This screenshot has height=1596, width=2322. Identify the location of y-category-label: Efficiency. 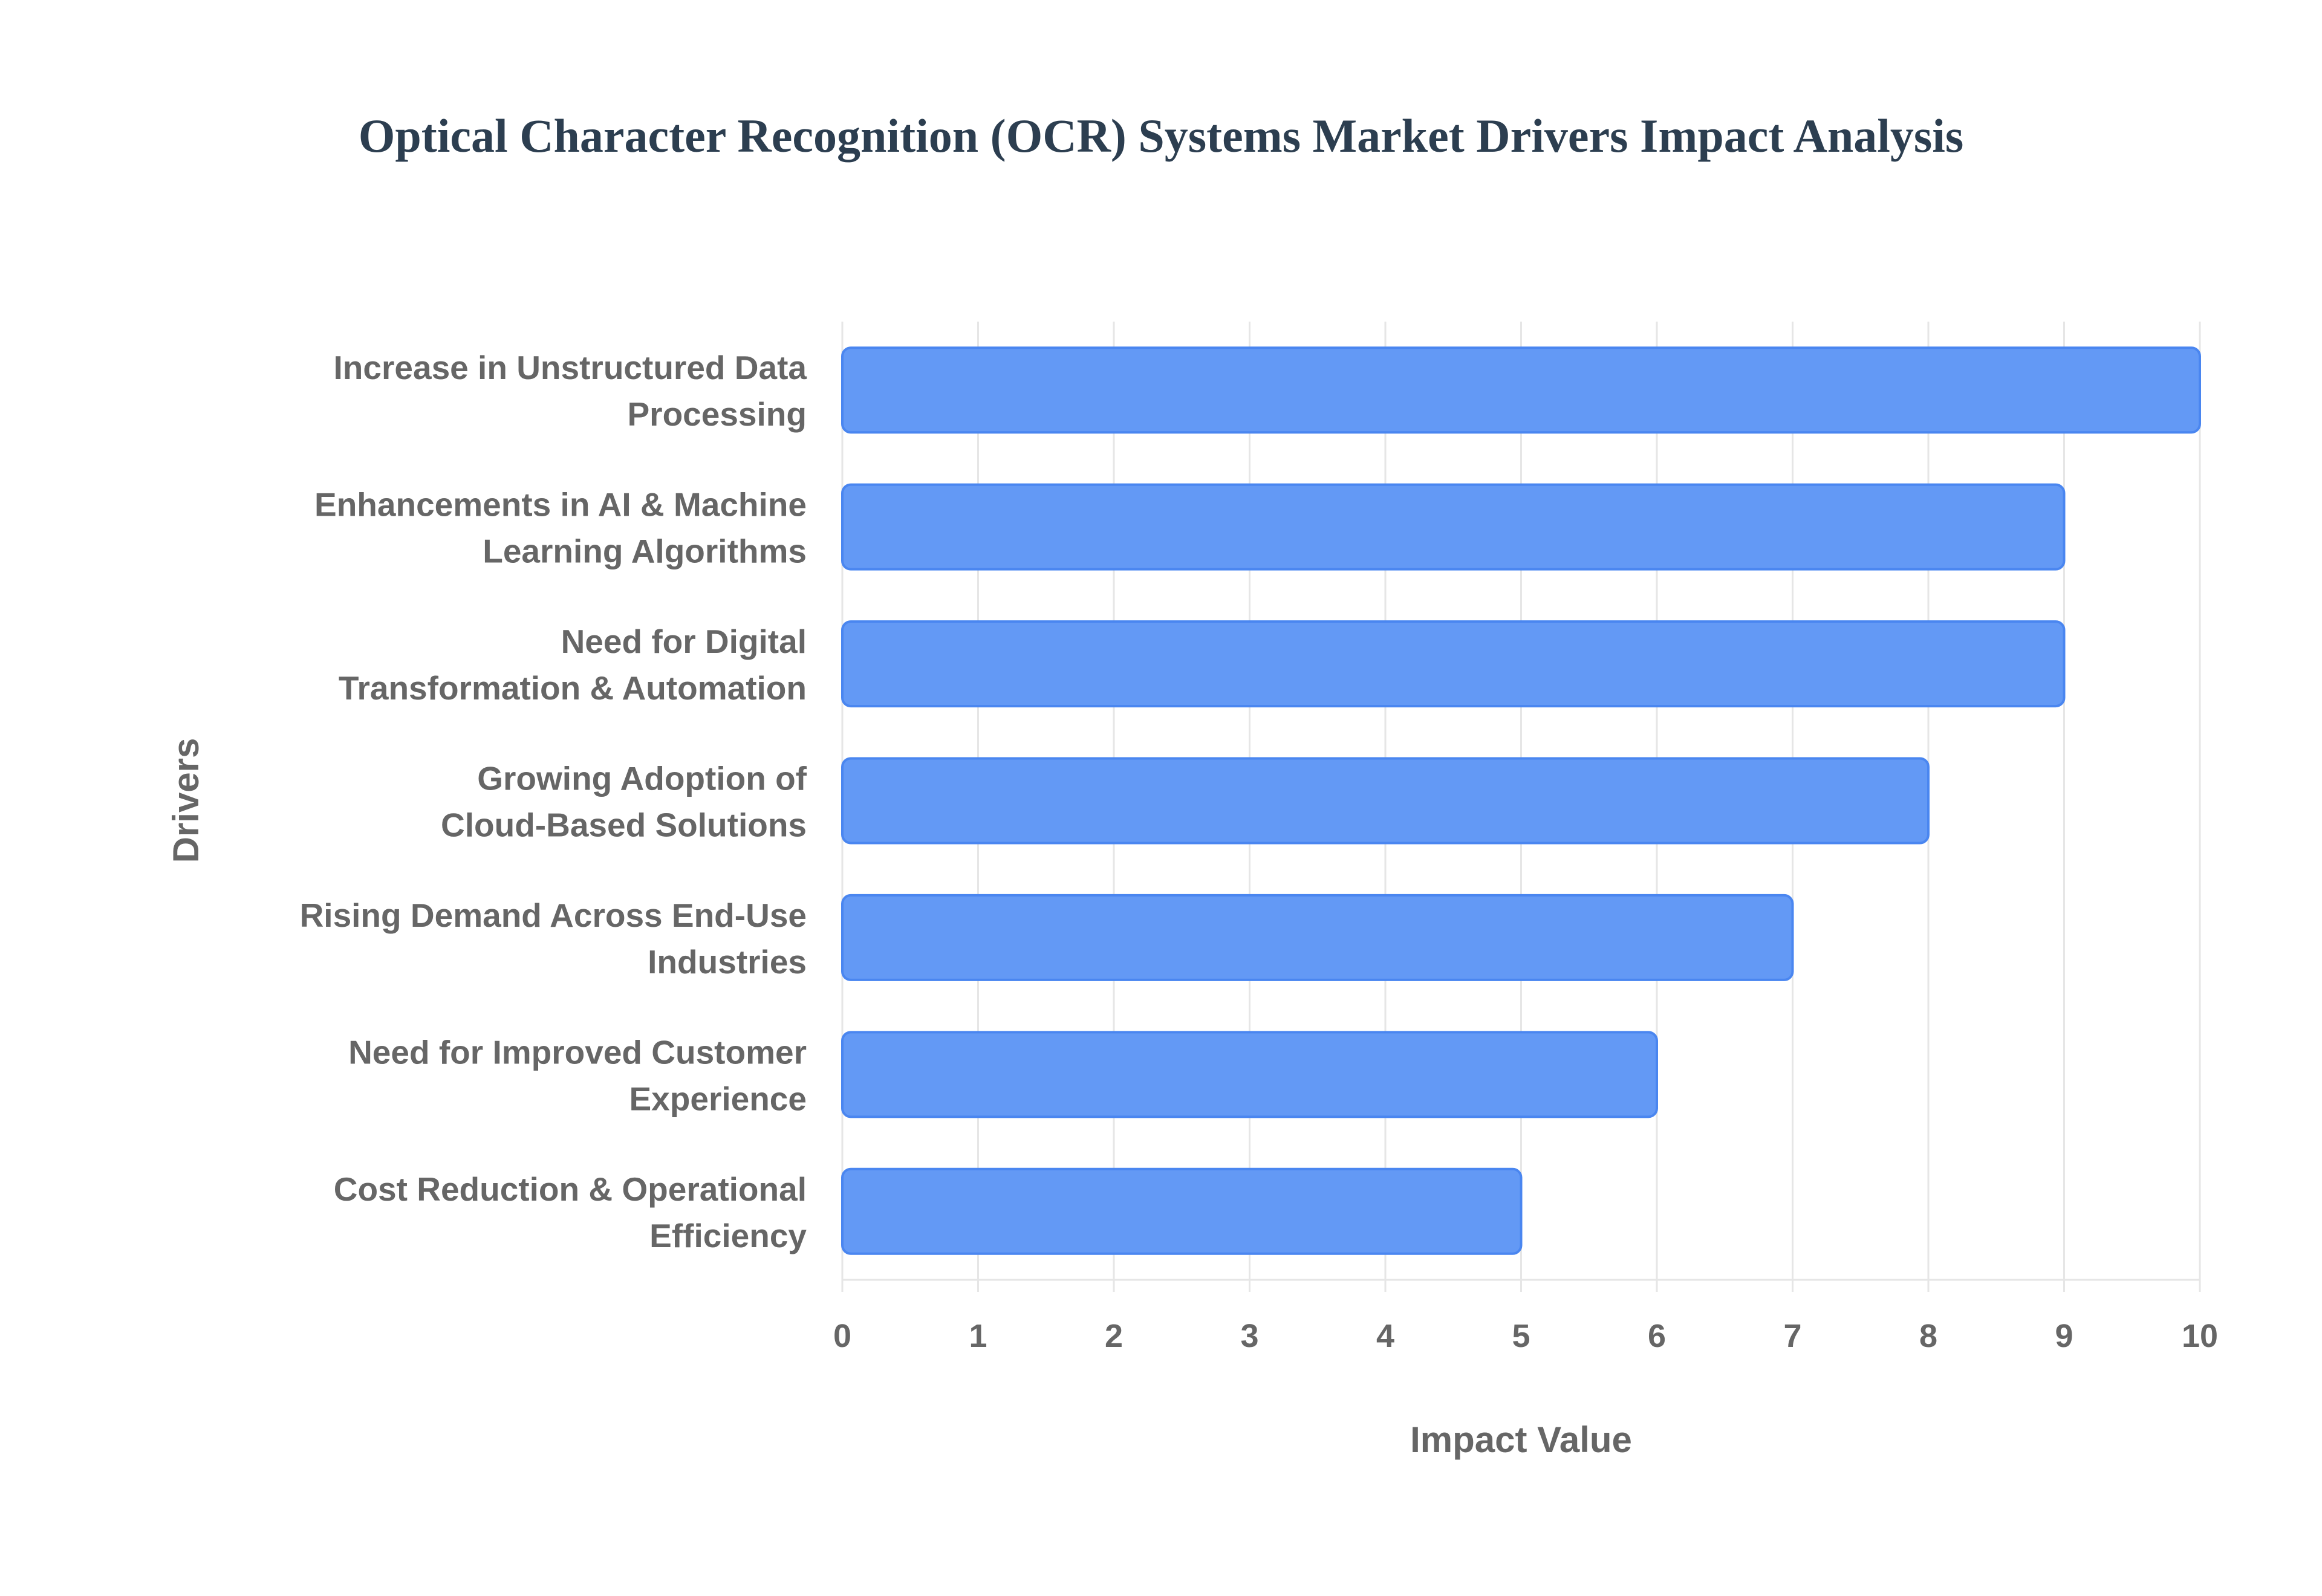
(728, 1235).